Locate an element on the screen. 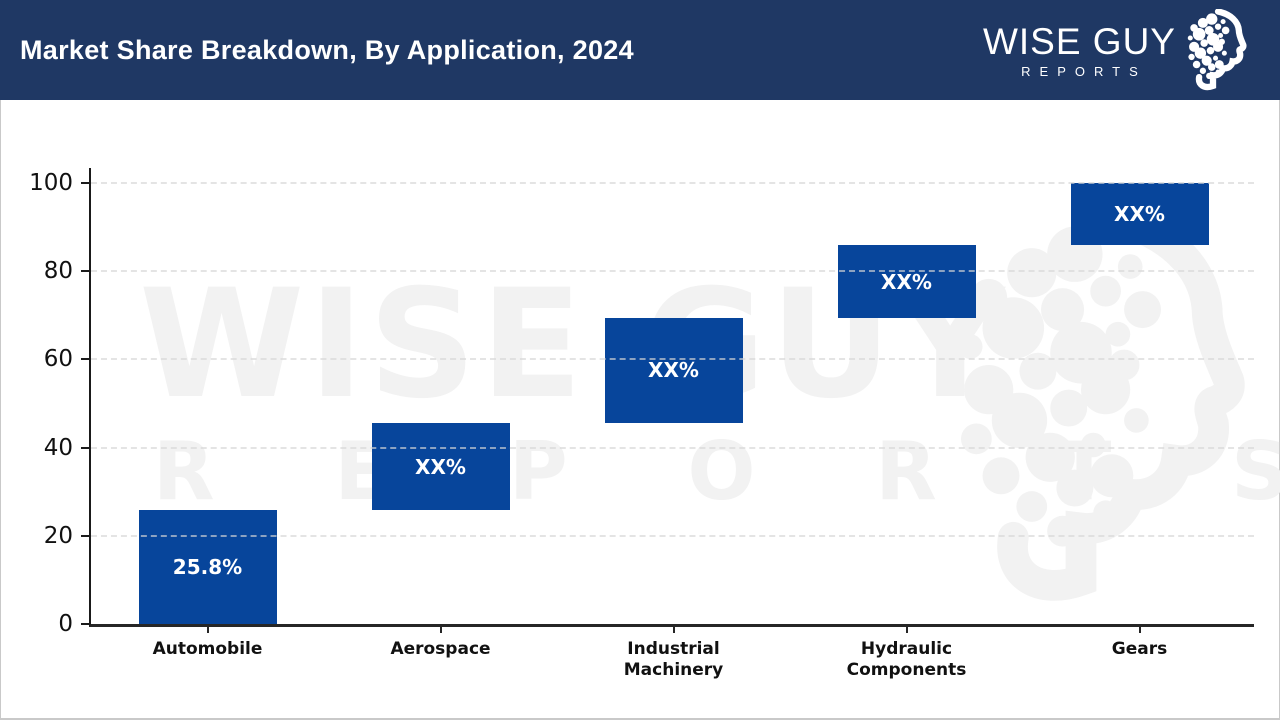 The image size is (1280, 720). x-category-label: Automobile is located at coordinates (207, 649).